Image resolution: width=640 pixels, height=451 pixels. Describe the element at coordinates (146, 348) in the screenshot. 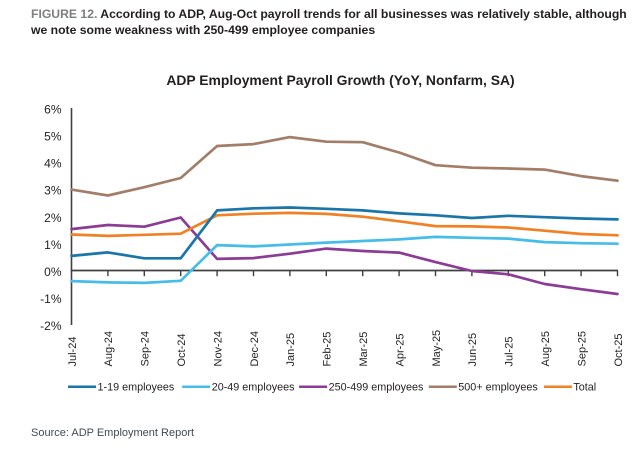

I see `svg-text: Sep-24` at that location.